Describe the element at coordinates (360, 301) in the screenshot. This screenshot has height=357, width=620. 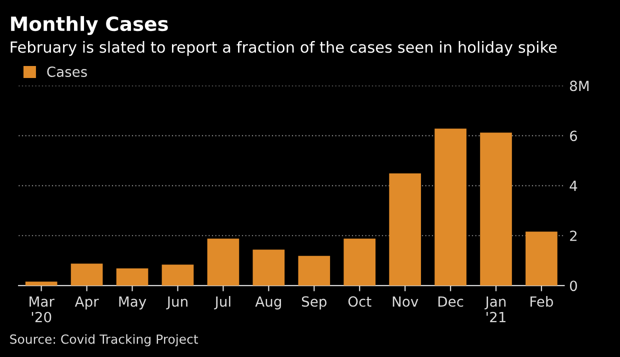
I see `x-tick-label: Oct` at that location.